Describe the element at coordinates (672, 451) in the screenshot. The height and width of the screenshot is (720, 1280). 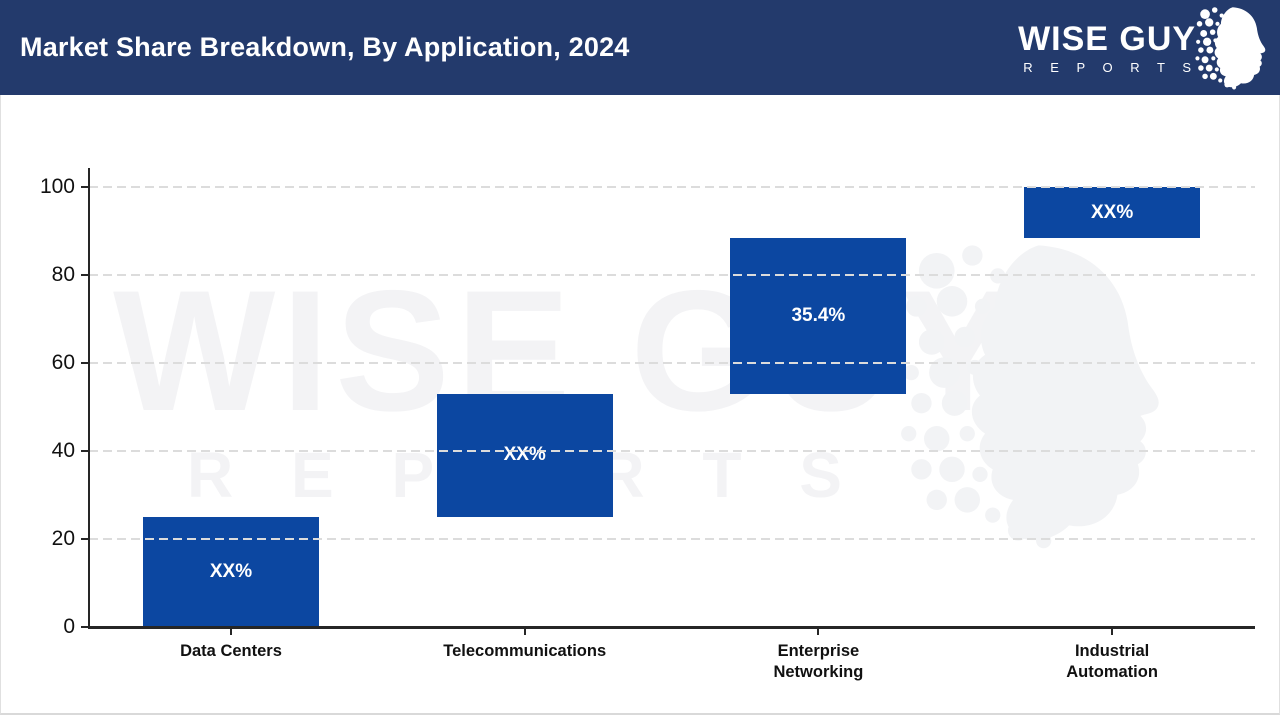
I see `gridline-y40` at that location.